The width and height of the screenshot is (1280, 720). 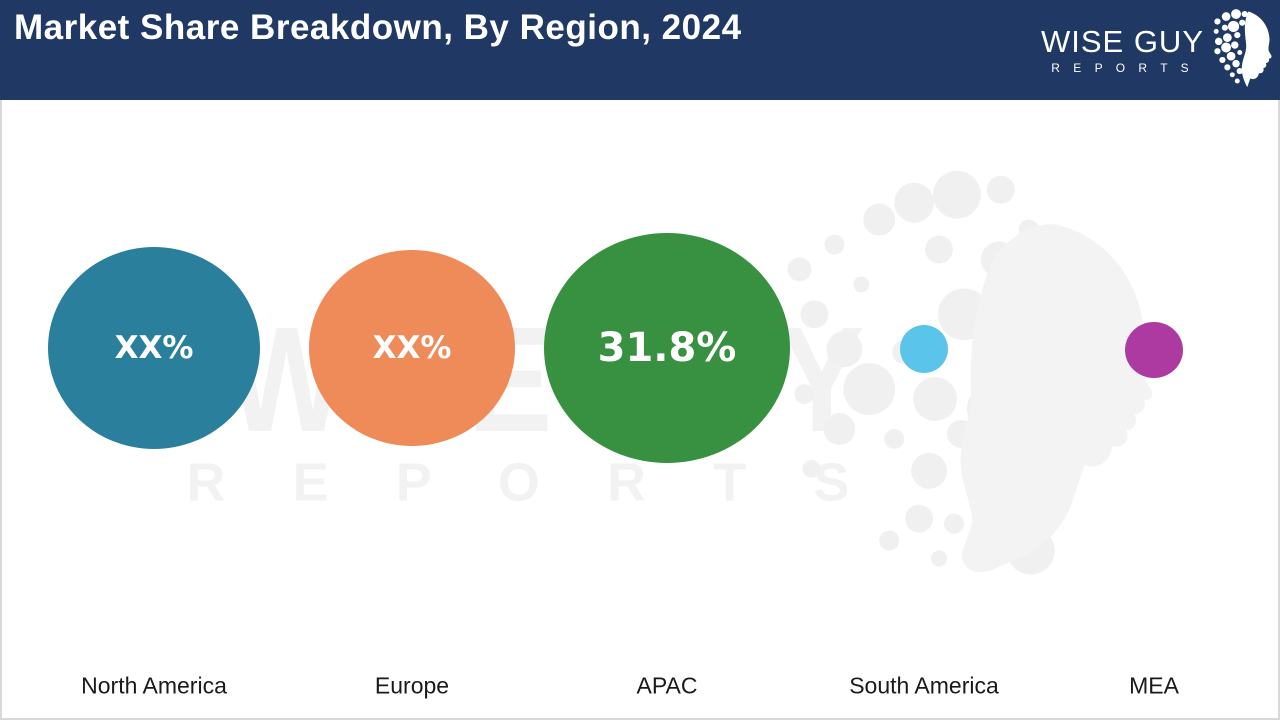 I want to click on bubble-value-apac: 31.8%, so click(x=667, y=348).